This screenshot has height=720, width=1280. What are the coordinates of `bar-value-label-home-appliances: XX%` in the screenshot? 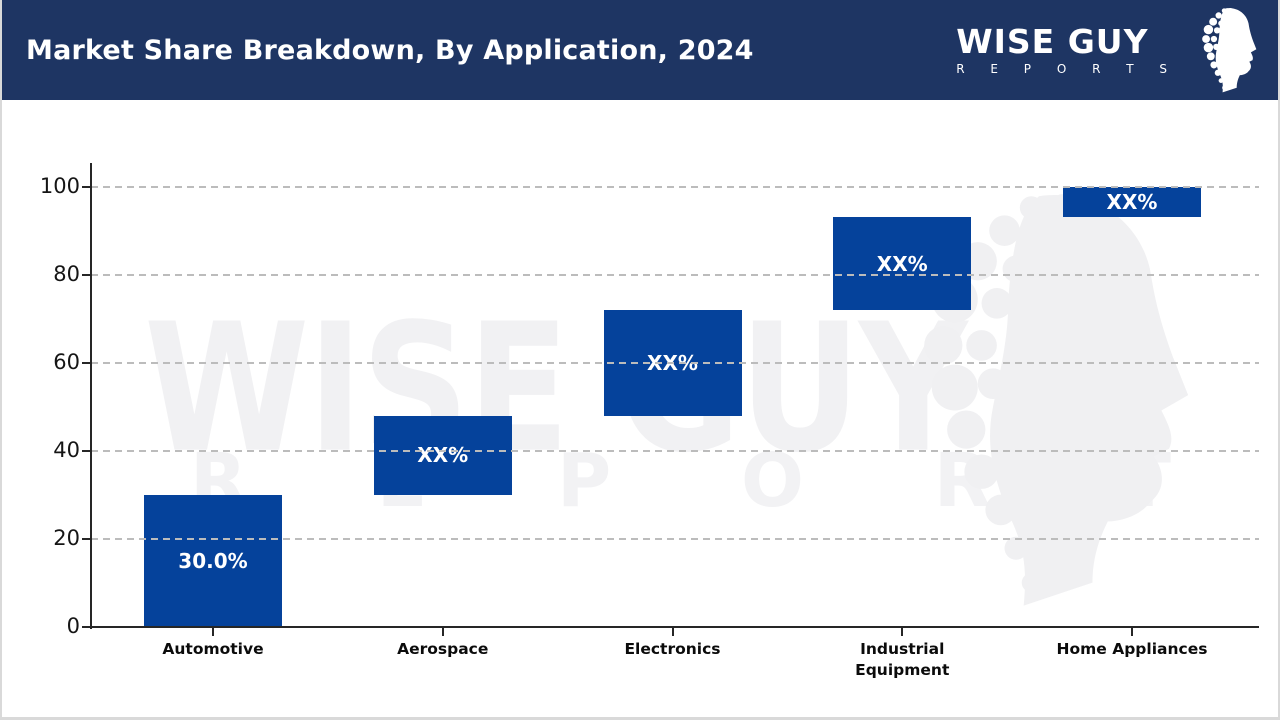 It's located at (1132, 201).